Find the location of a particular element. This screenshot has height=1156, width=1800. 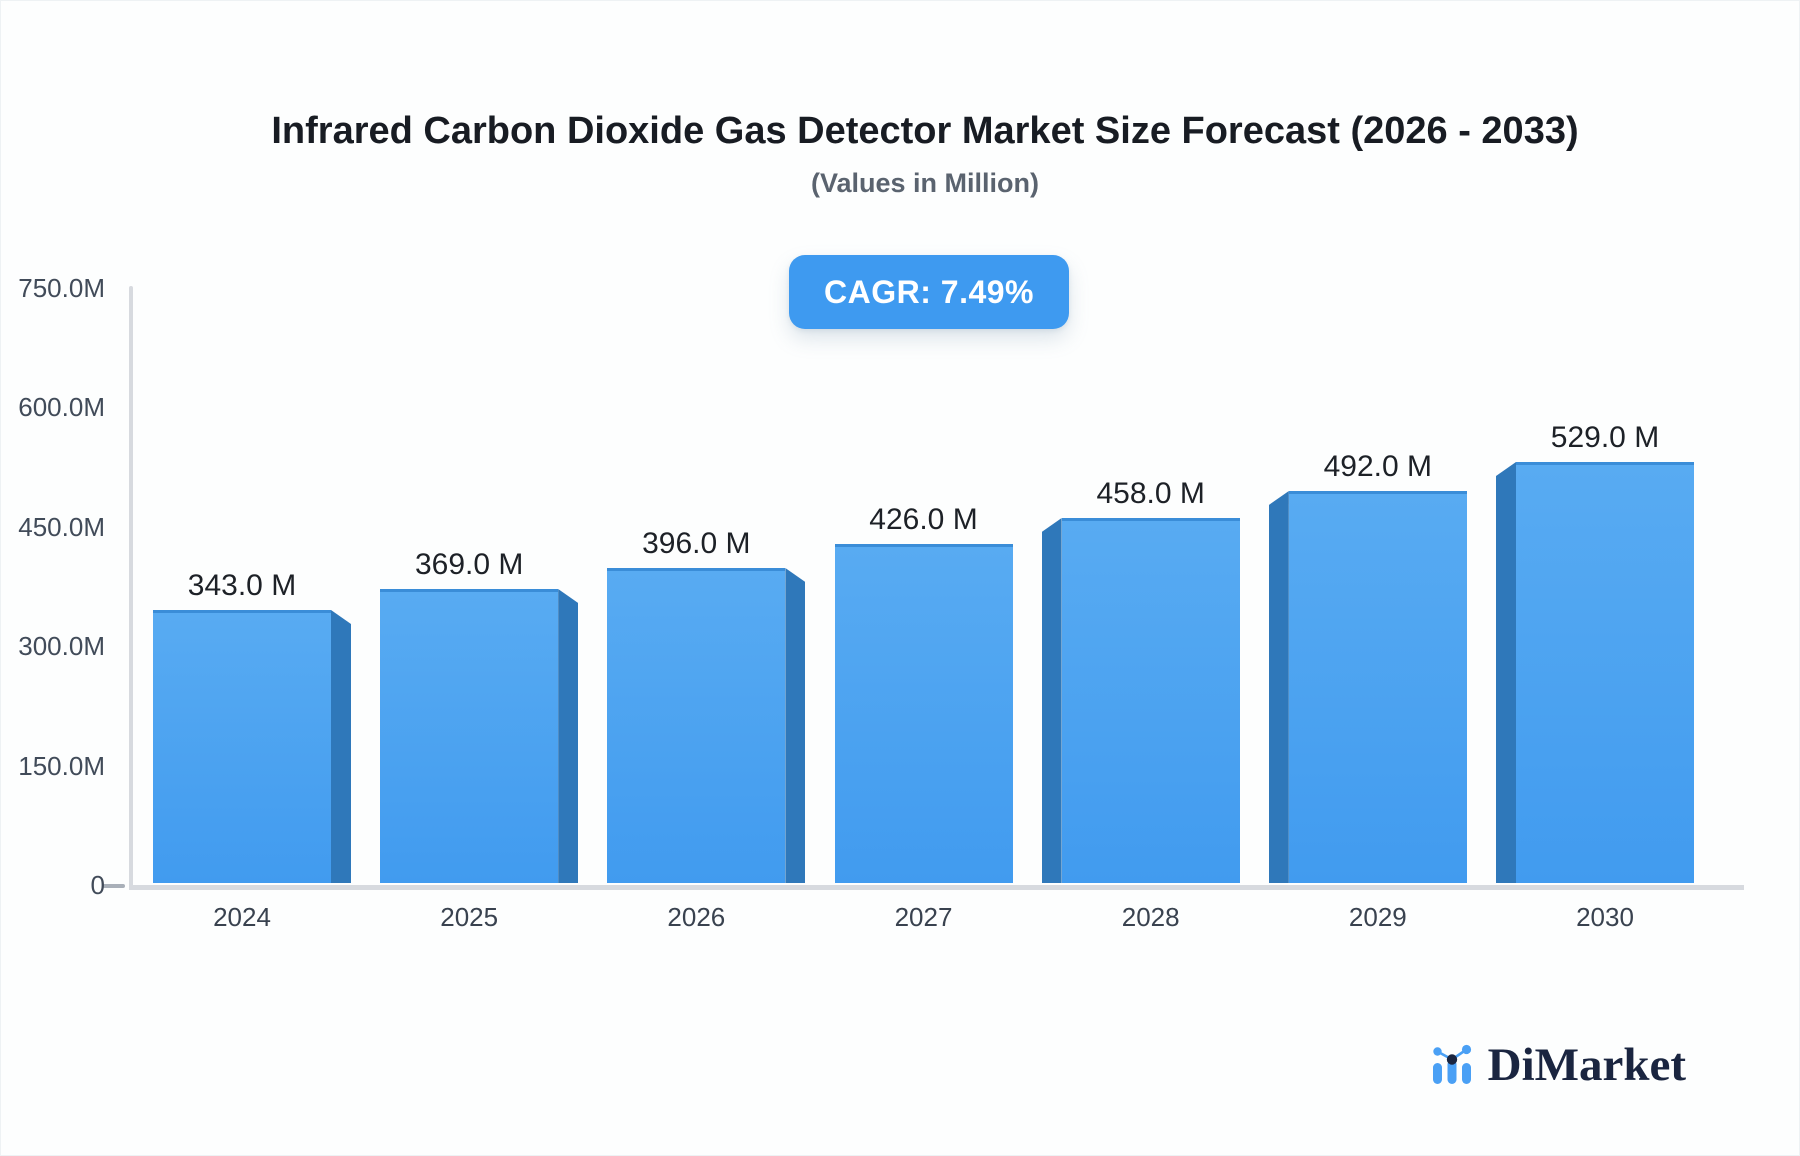

chart-subtitle: (Values in Million) is located at coordinates (925, 183).